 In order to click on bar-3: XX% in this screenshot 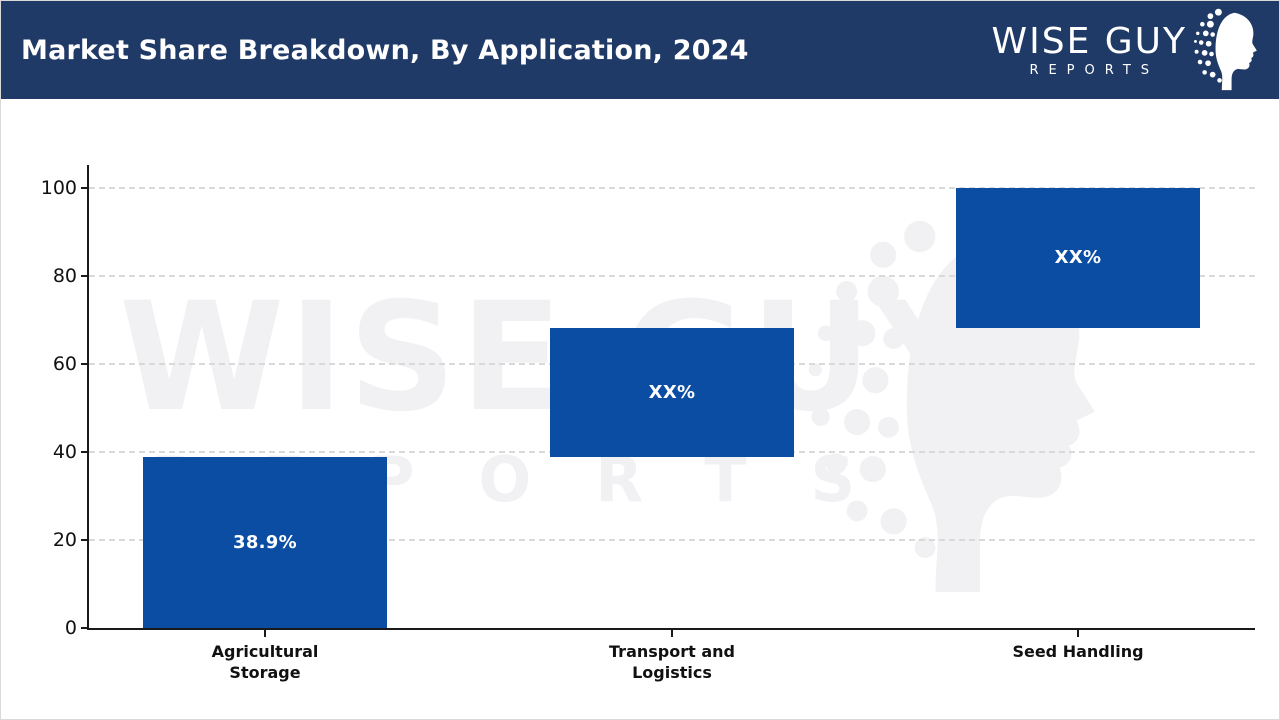, I will do `click(1078, 258)`.